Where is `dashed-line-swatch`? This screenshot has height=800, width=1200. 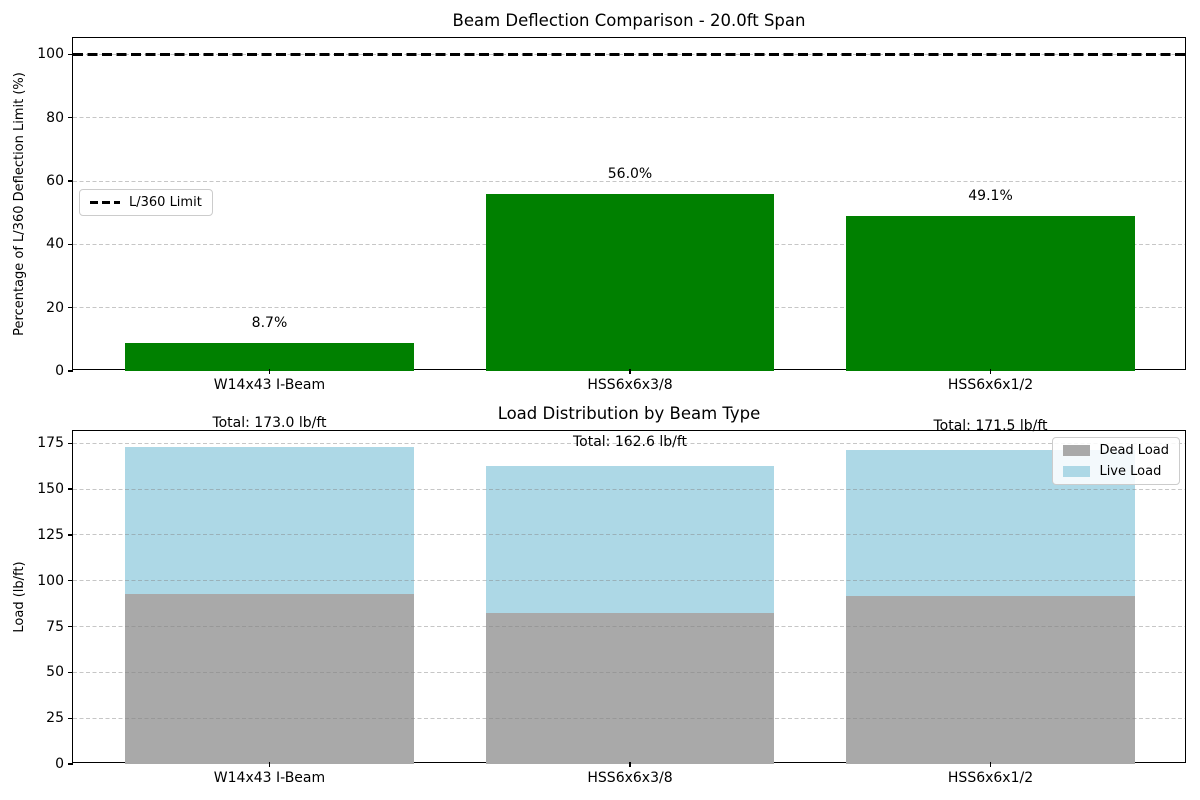
dashed-line-swatch is located at coordinates (105, 202).